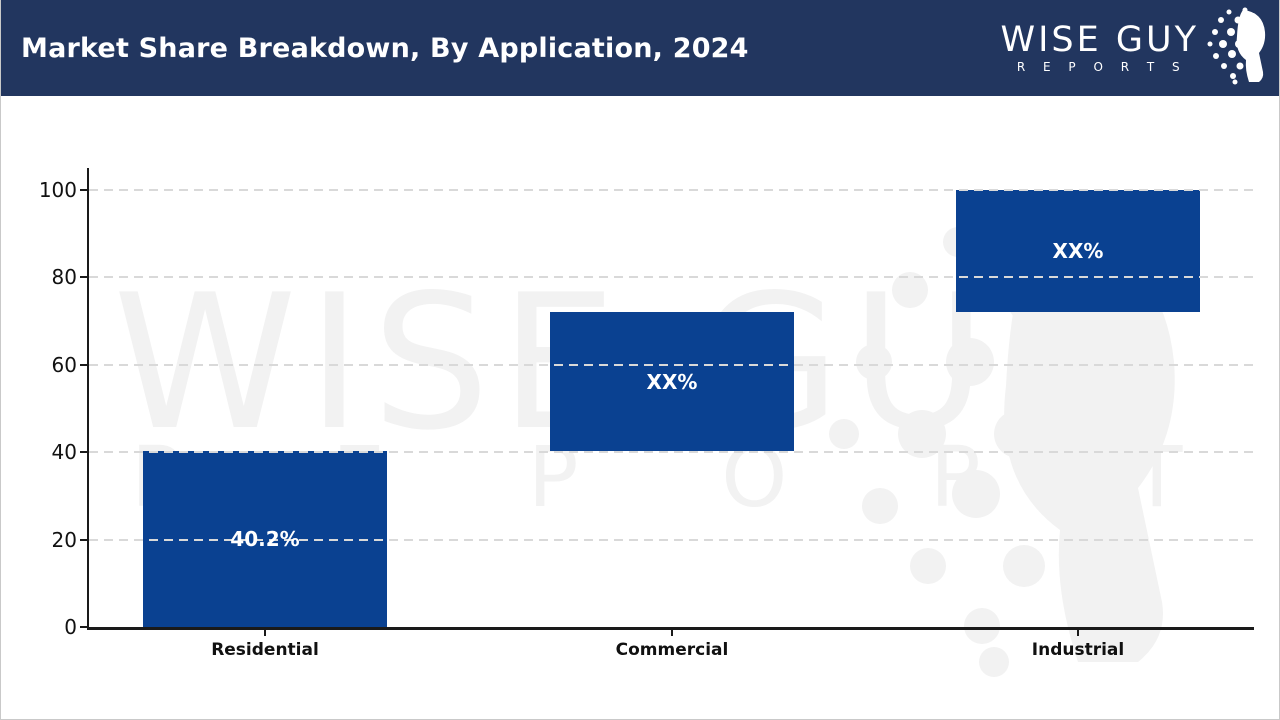  I want to click on logo-brand-name: WISE GUY, so click(1099, 40).